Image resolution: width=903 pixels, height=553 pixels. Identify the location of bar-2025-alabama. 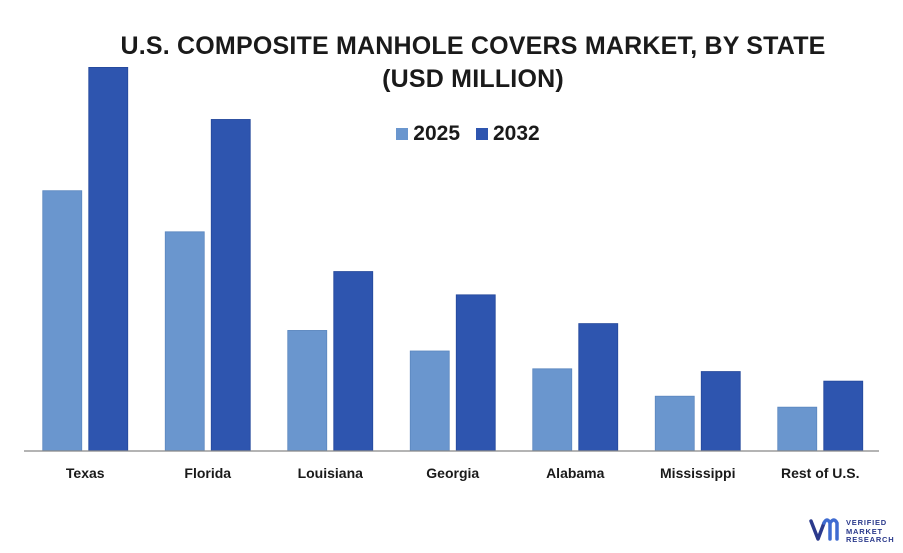
(552, 410).